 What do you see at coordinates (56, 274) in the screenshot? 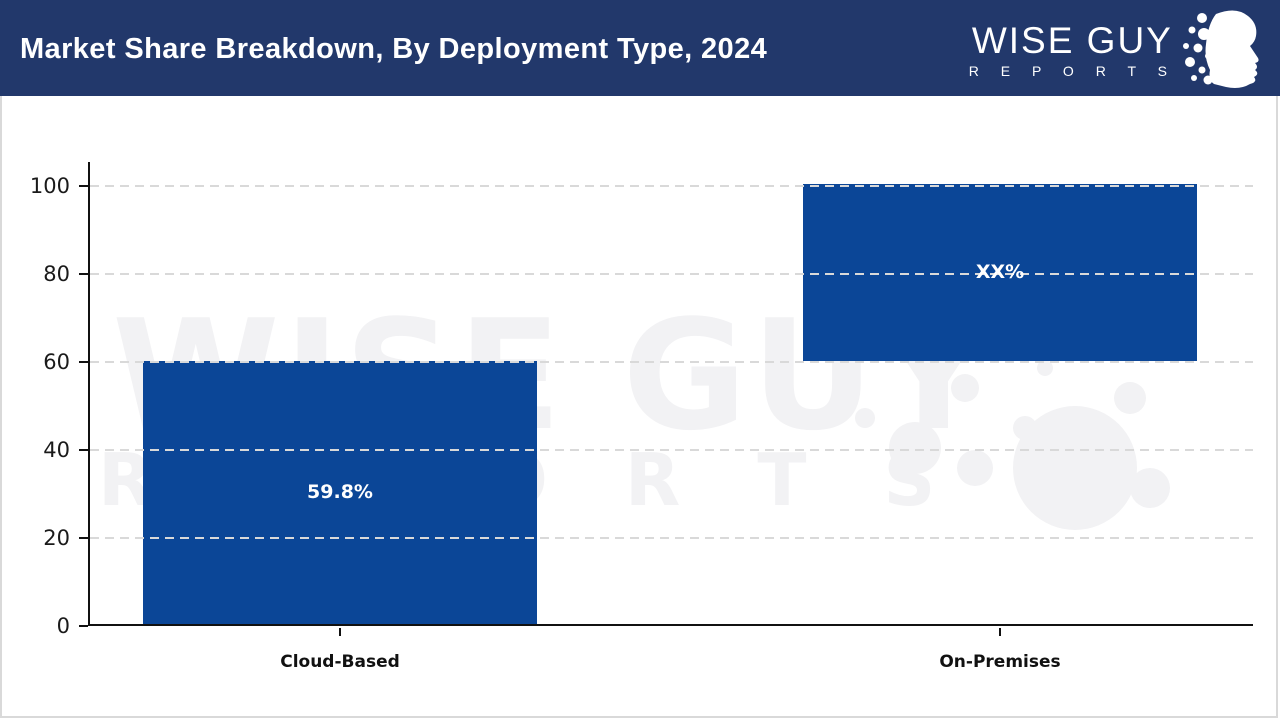
I see `y-tick-label: 80` at bounding box center [56, 274].